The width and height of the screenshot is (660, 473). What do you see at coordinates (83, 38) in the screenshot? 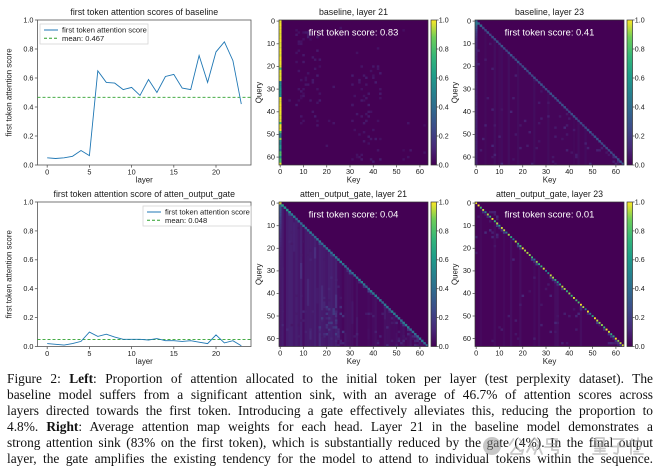
I see `svg-text: mean: 0.467` at bounding box center [83, 38].